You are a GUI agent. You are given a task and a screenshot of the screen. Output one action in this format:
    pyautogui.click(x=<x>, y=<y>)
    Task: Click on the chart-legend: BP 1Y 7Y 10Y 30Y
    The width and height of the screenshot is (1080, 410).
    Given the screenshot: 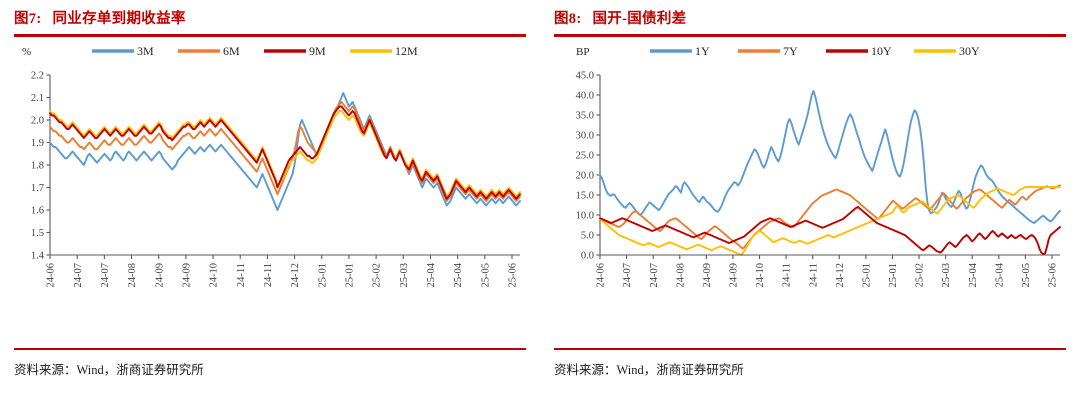 What is the action you would take?
    pyautogui.click(x=778, y=51)
    